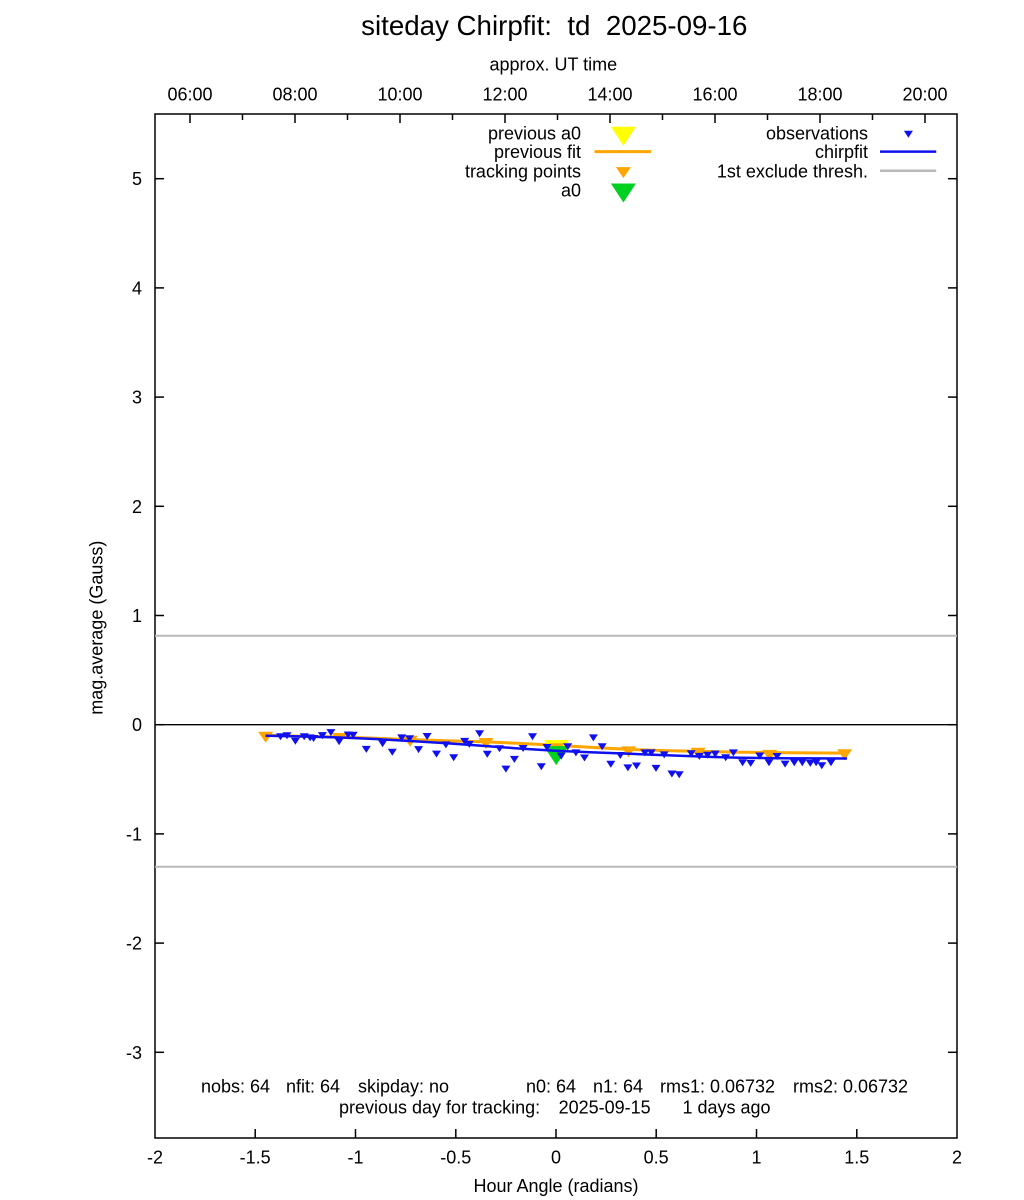 The image size is (1024, 1200). I want to click on svg-text: 1 days ago, so click(727, 1108).